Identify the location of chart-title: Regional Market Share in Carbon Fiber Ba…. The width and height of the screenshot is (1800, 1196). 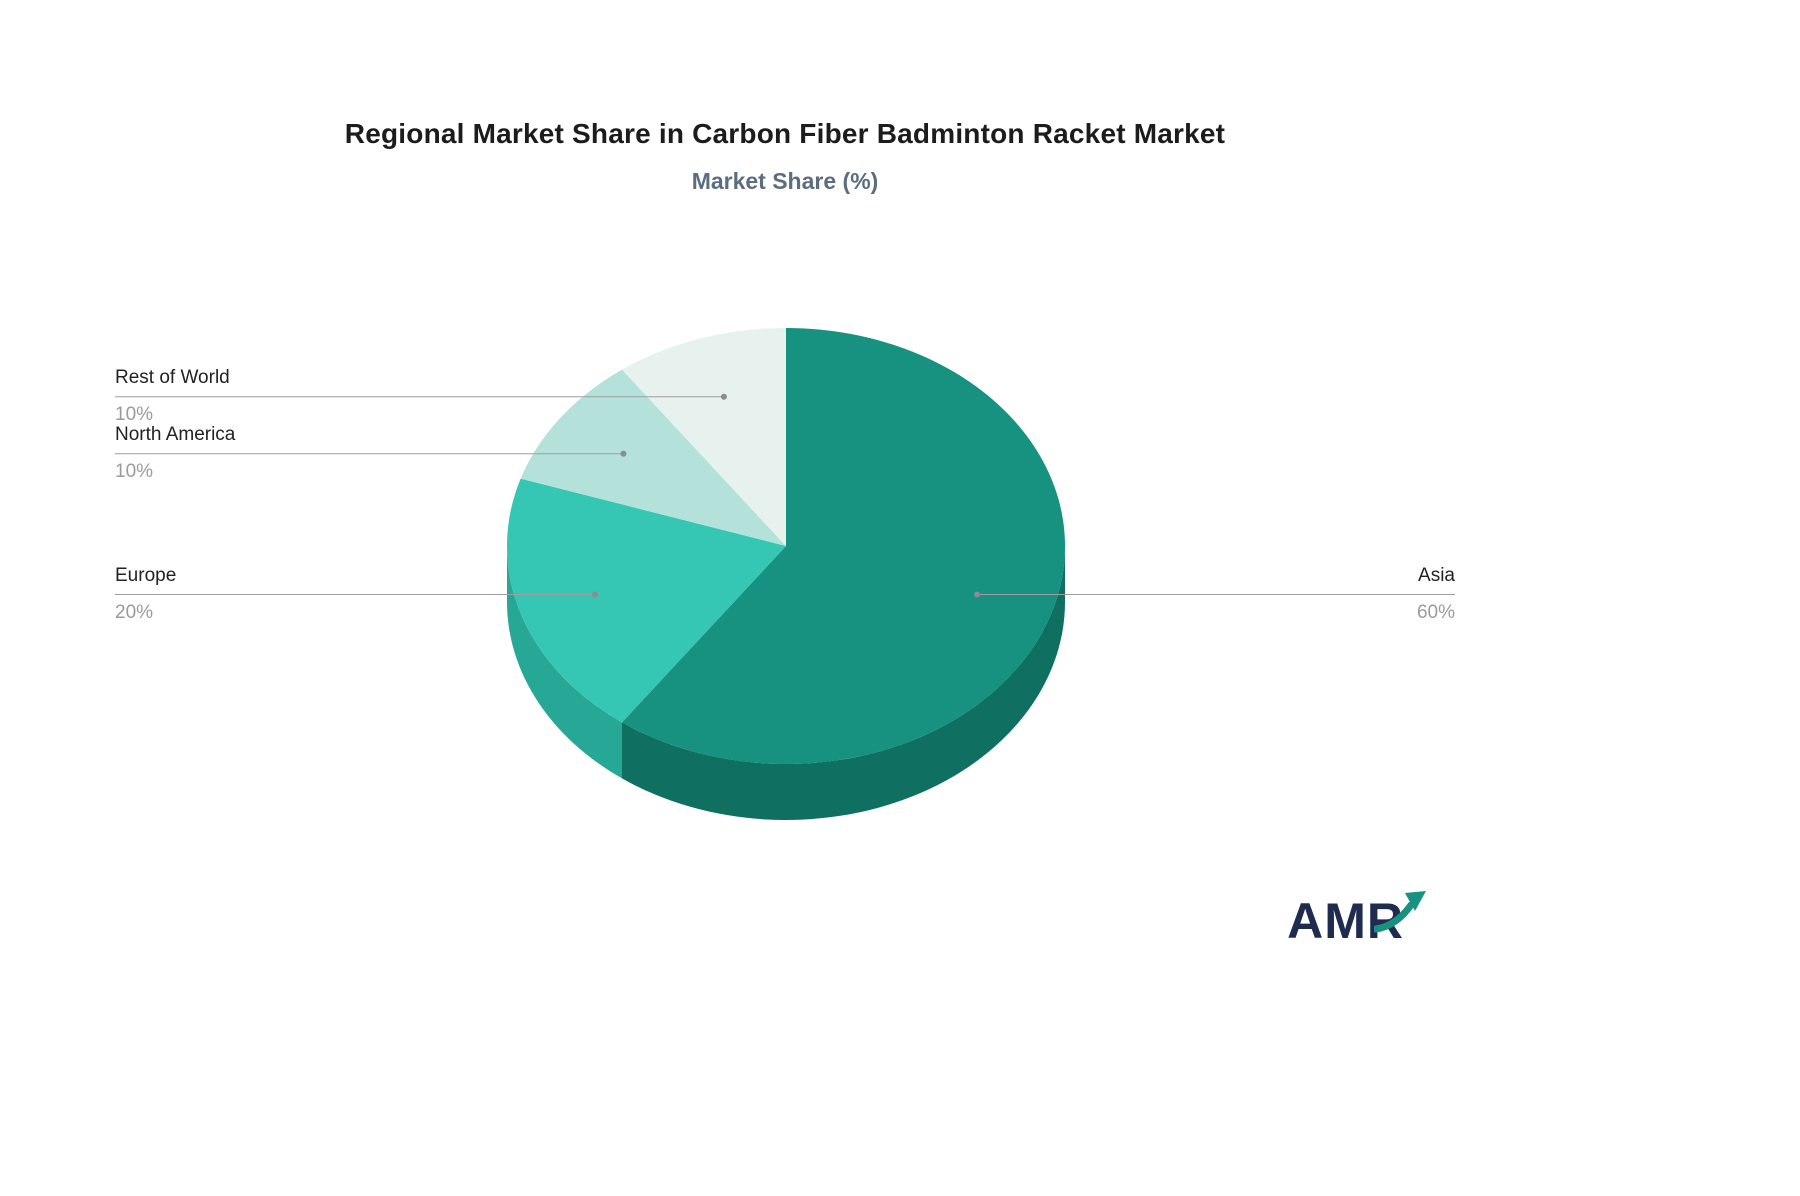
(785, 133).